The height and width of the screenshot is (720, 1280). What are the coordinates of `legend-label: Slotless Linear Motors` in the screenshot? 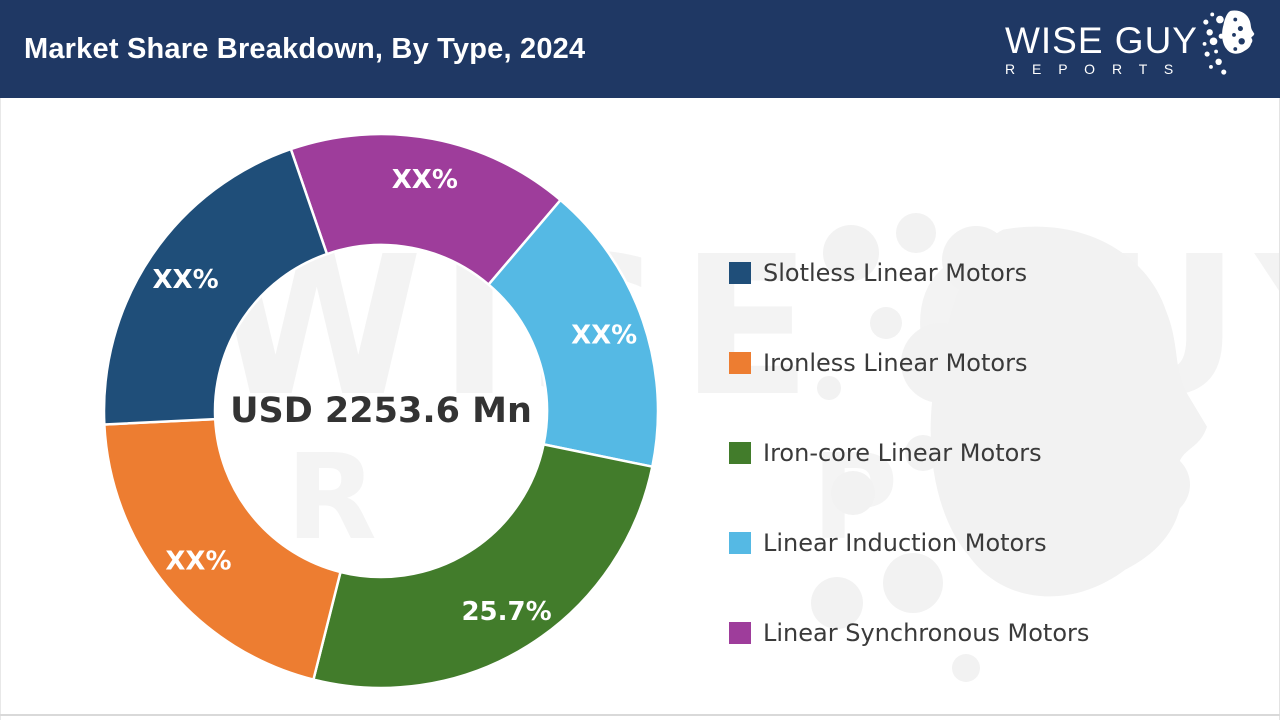 It's located at (895, 273).